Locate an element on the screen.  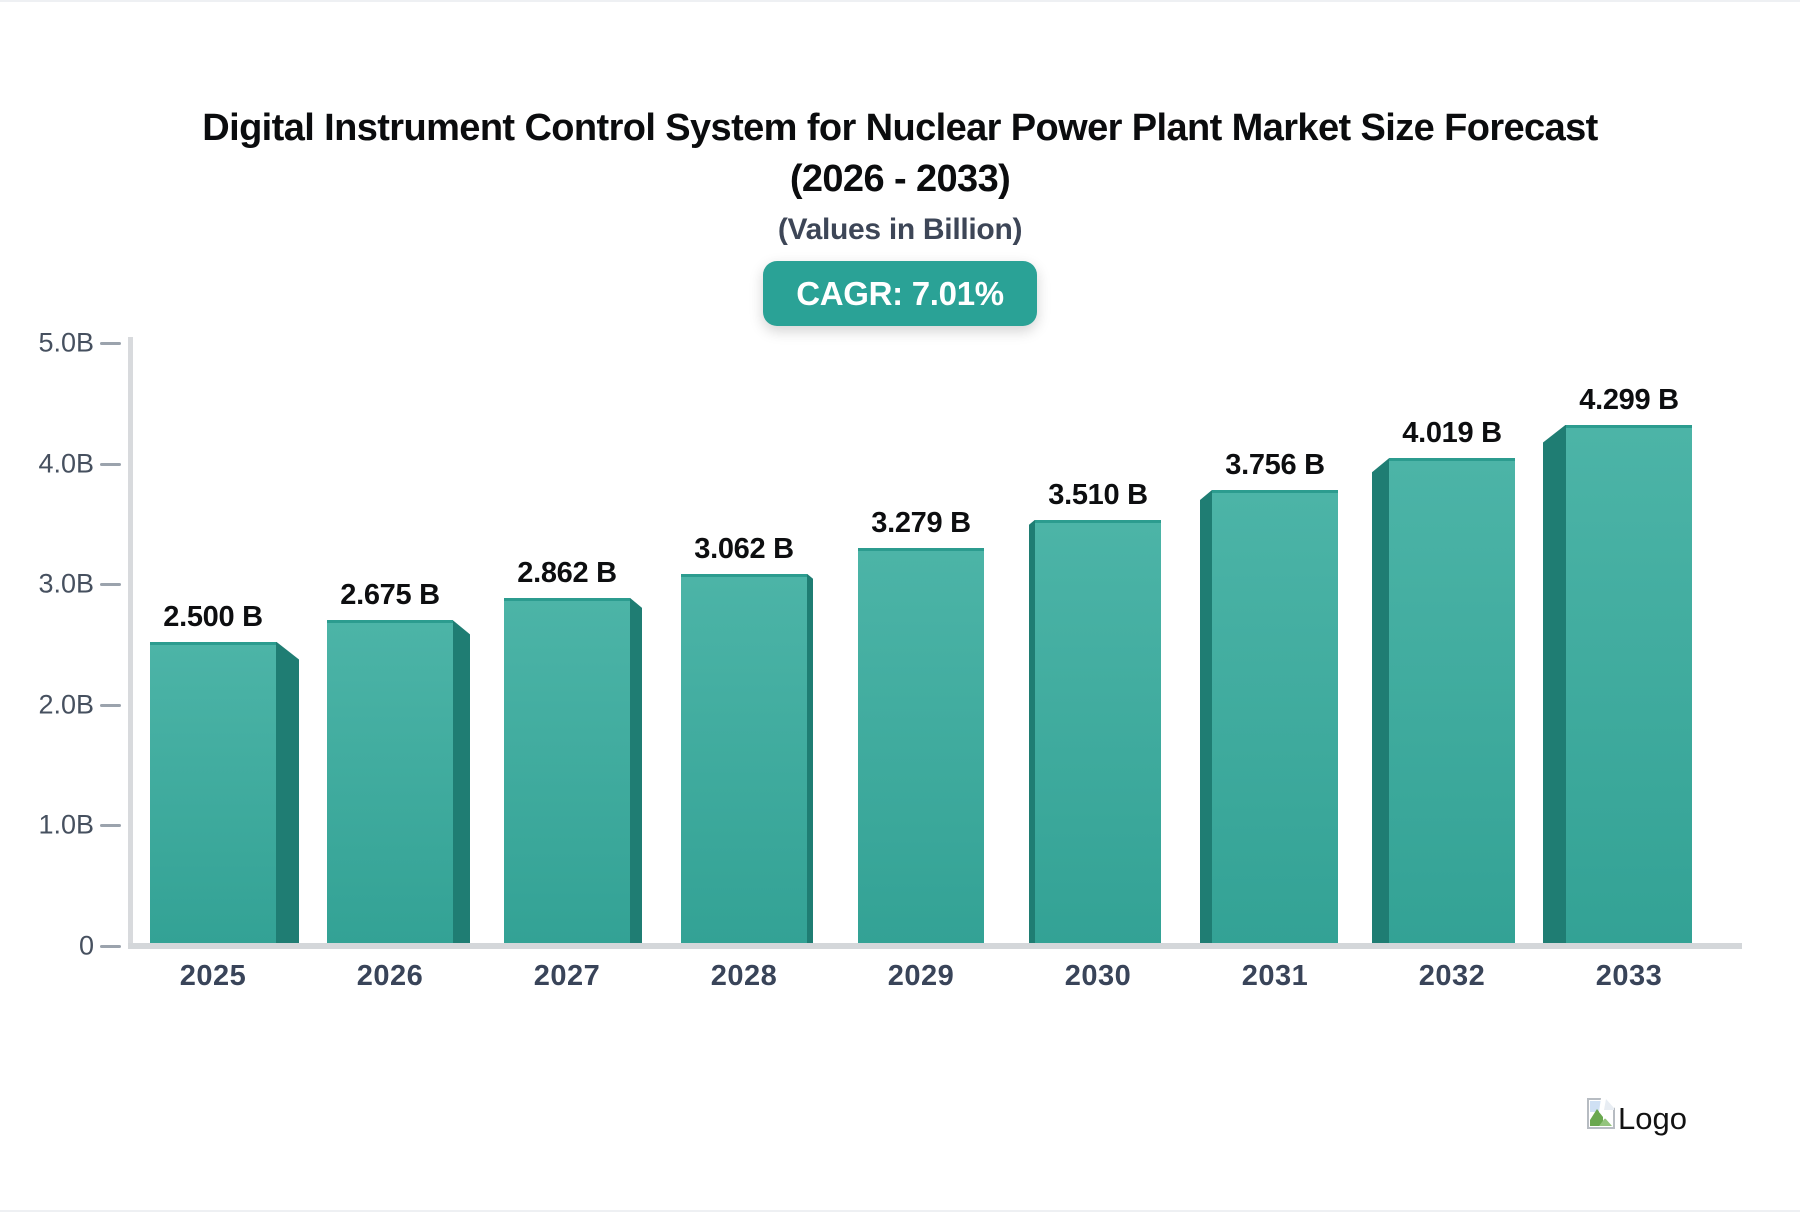
y-axis-tick-label: 5.0B is located at coordinates (66, 342).